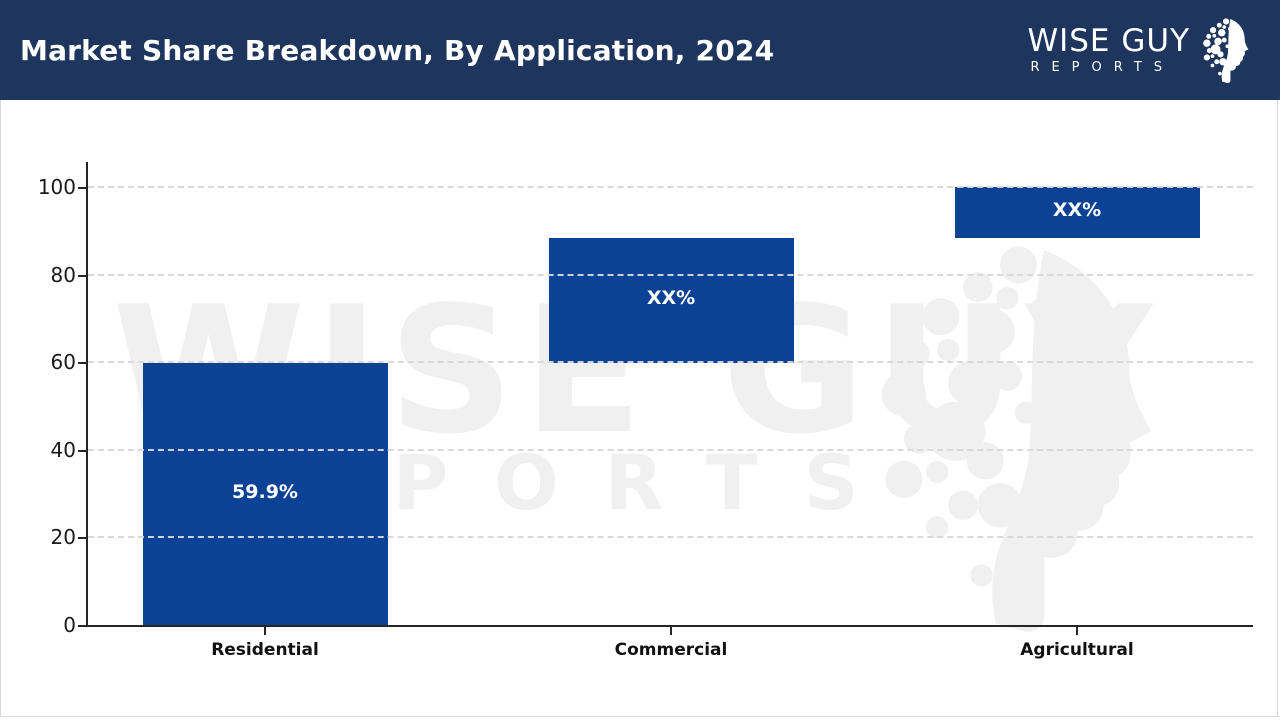 The height and width of the screenshot is (720, 1280). What do you see at coordinates (1226, 51) in the screenshot?
I see `wiseguy-head-icon` at bounding box center [1226, 51].